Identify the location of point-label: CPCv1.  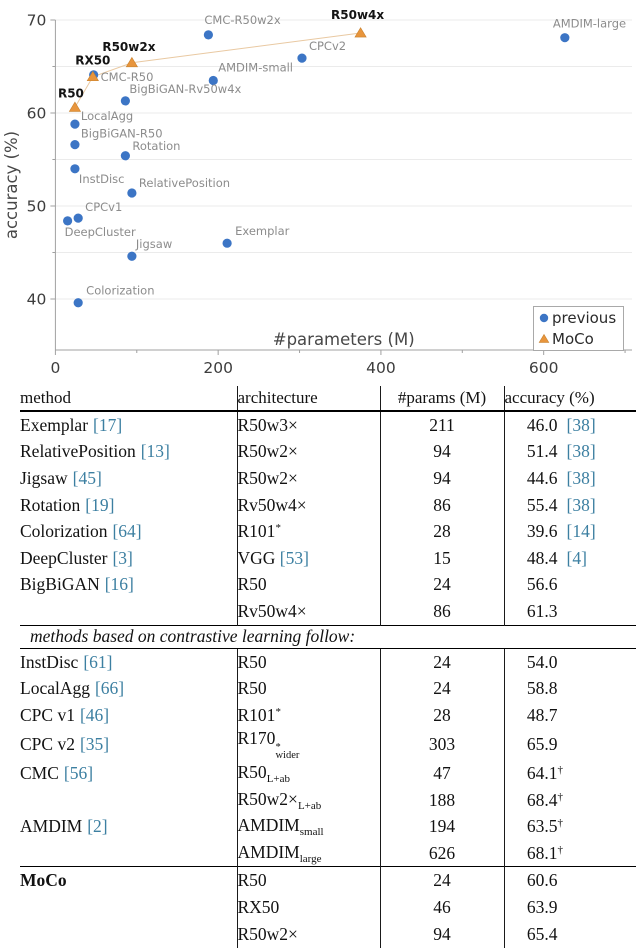
(103, 207).